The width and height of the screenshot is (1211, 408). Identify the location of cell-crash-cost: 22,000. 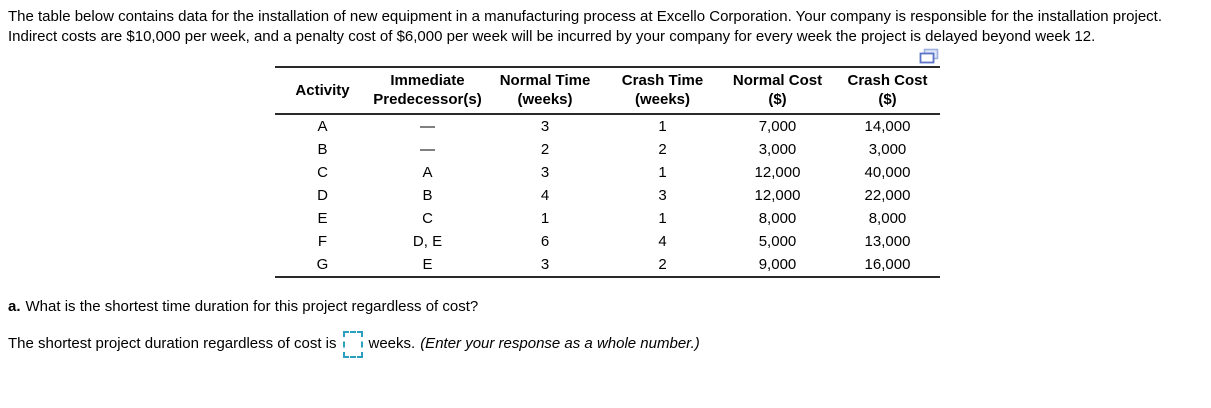
(887, 195).